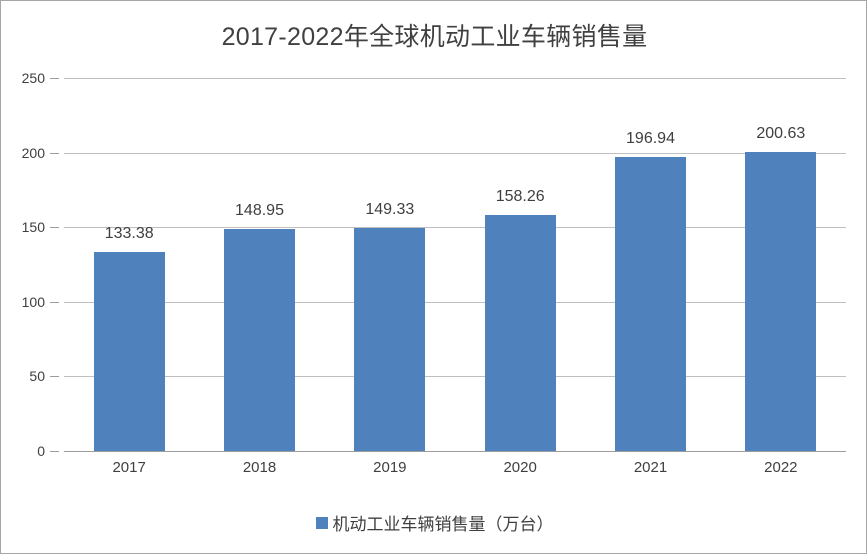 This screenshot has height=554, width=867. I want to click on x-axis-tick-label-2018: 2018, so click(259, 467).